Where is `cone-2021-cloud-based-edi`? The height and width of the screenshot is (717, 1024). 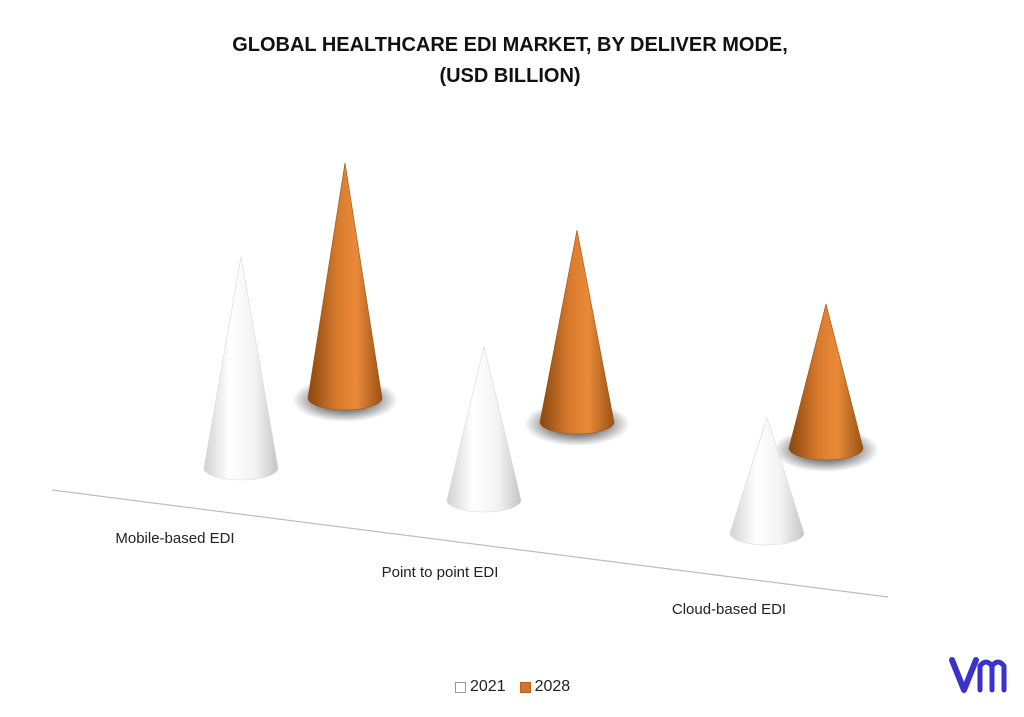 cone-2021-cloud-based-edi is located at coordinates (767, 481).